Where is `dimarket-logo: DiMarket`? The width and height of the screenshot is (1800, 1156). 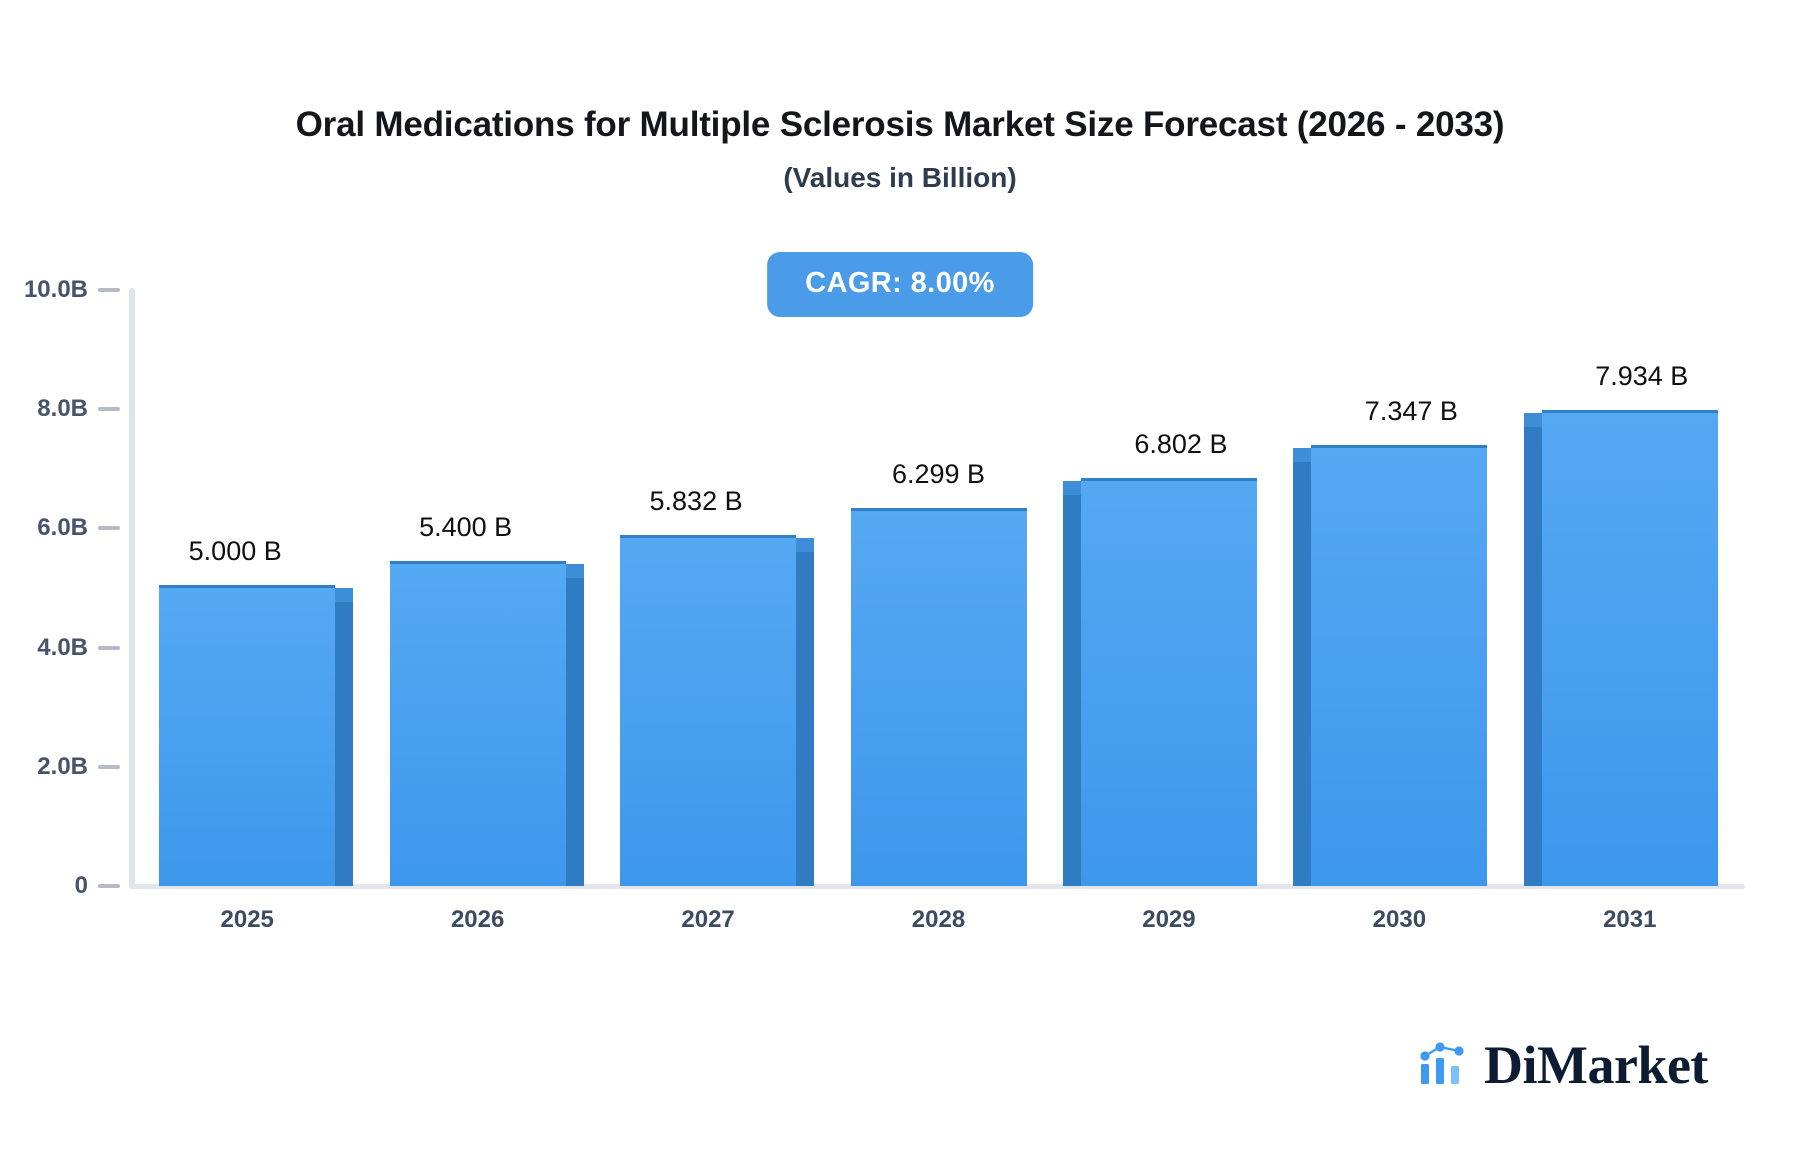 dimarket-logo: DiMarket is located at coordinates (1563, 1064).